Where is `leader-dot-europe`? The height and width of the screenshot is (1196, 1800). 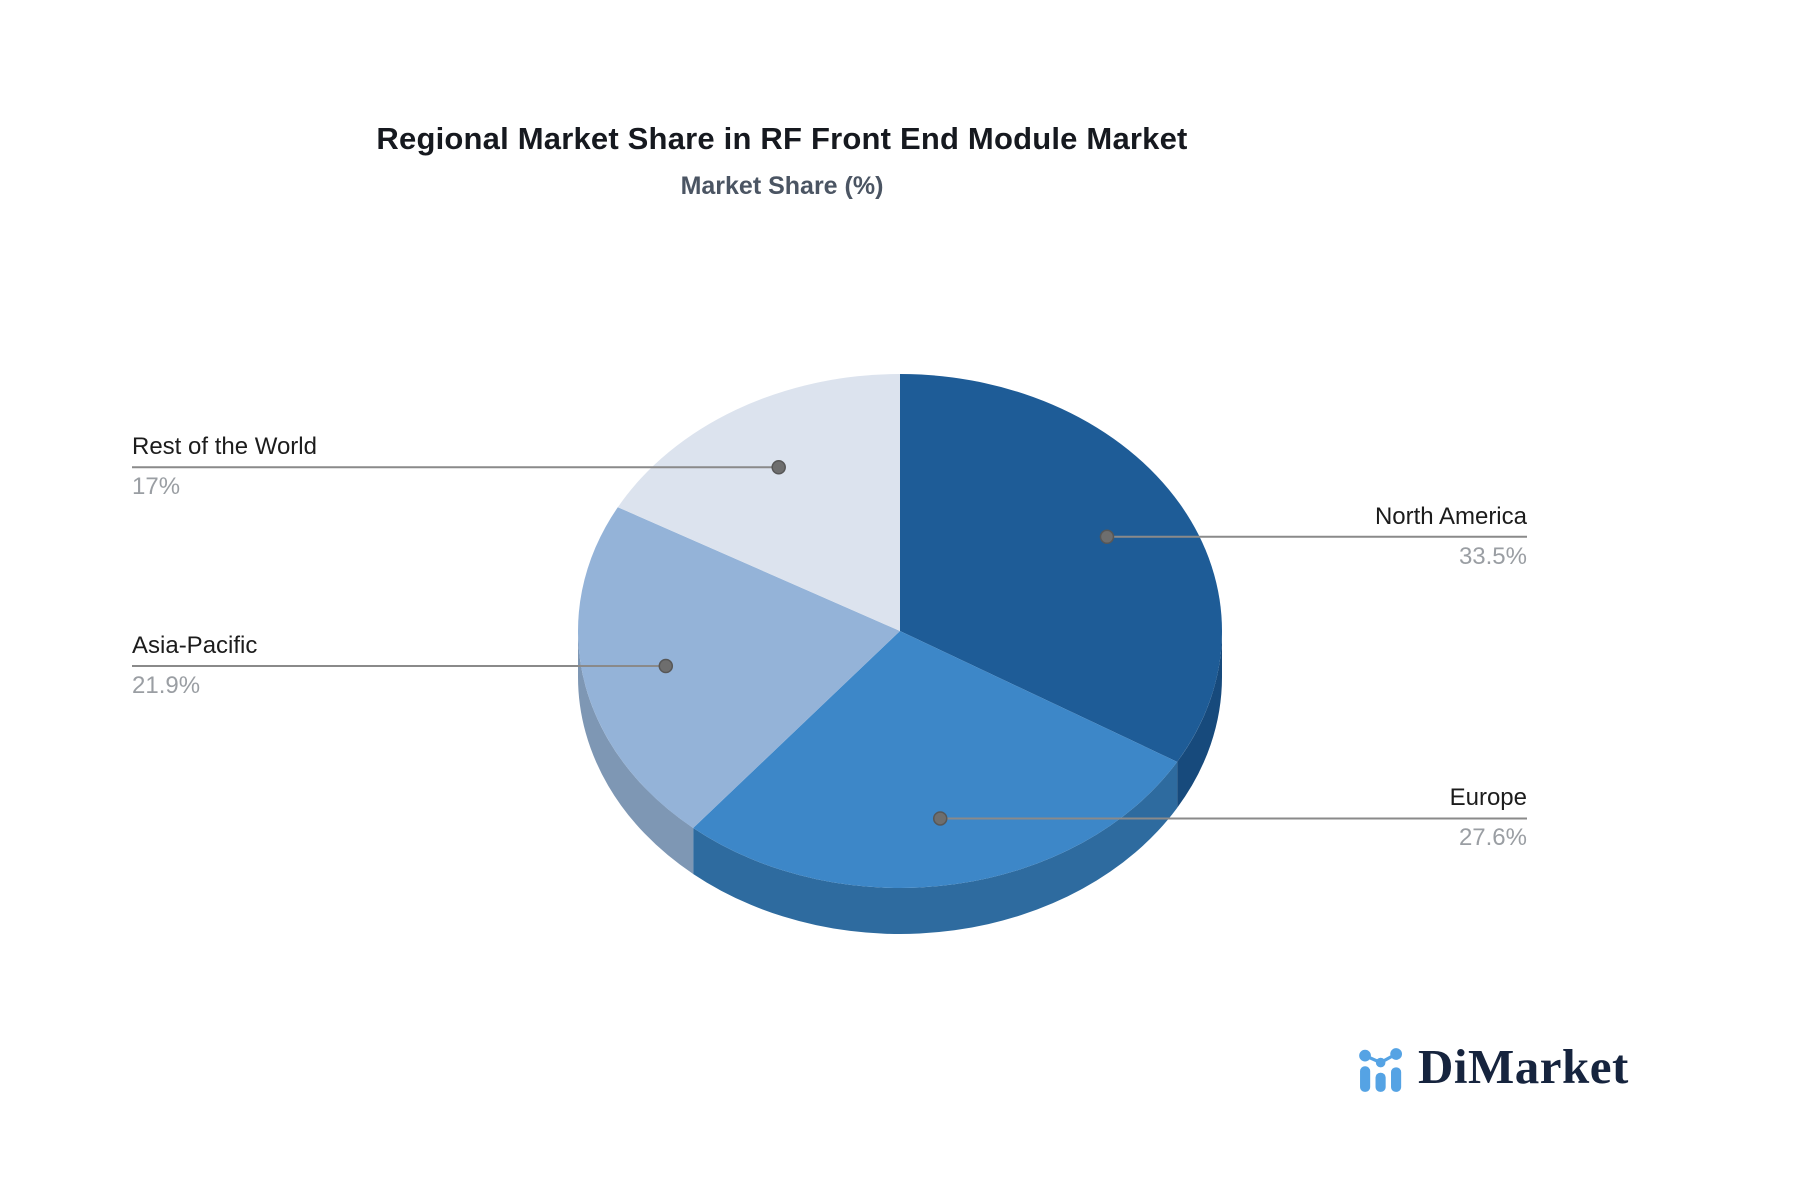 leader-dot-europe is located at coordinates (940, 818).